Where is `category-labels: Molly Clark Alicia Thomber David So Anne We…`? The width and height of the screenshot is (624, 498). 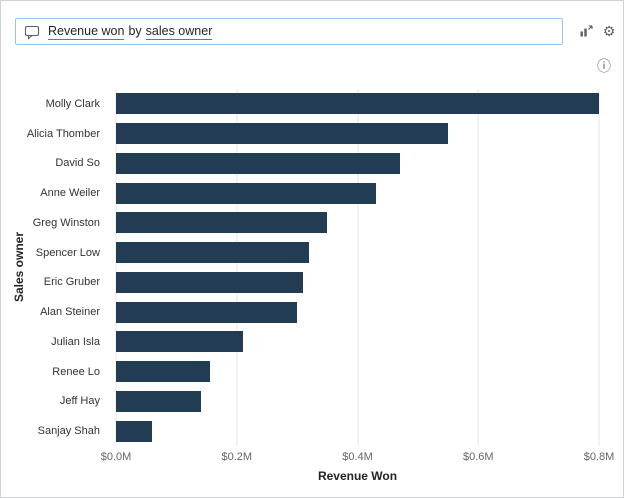
category-labels: Molly Clark Alicia Thomber David So Anne We… is located at coordinates (54, 267).